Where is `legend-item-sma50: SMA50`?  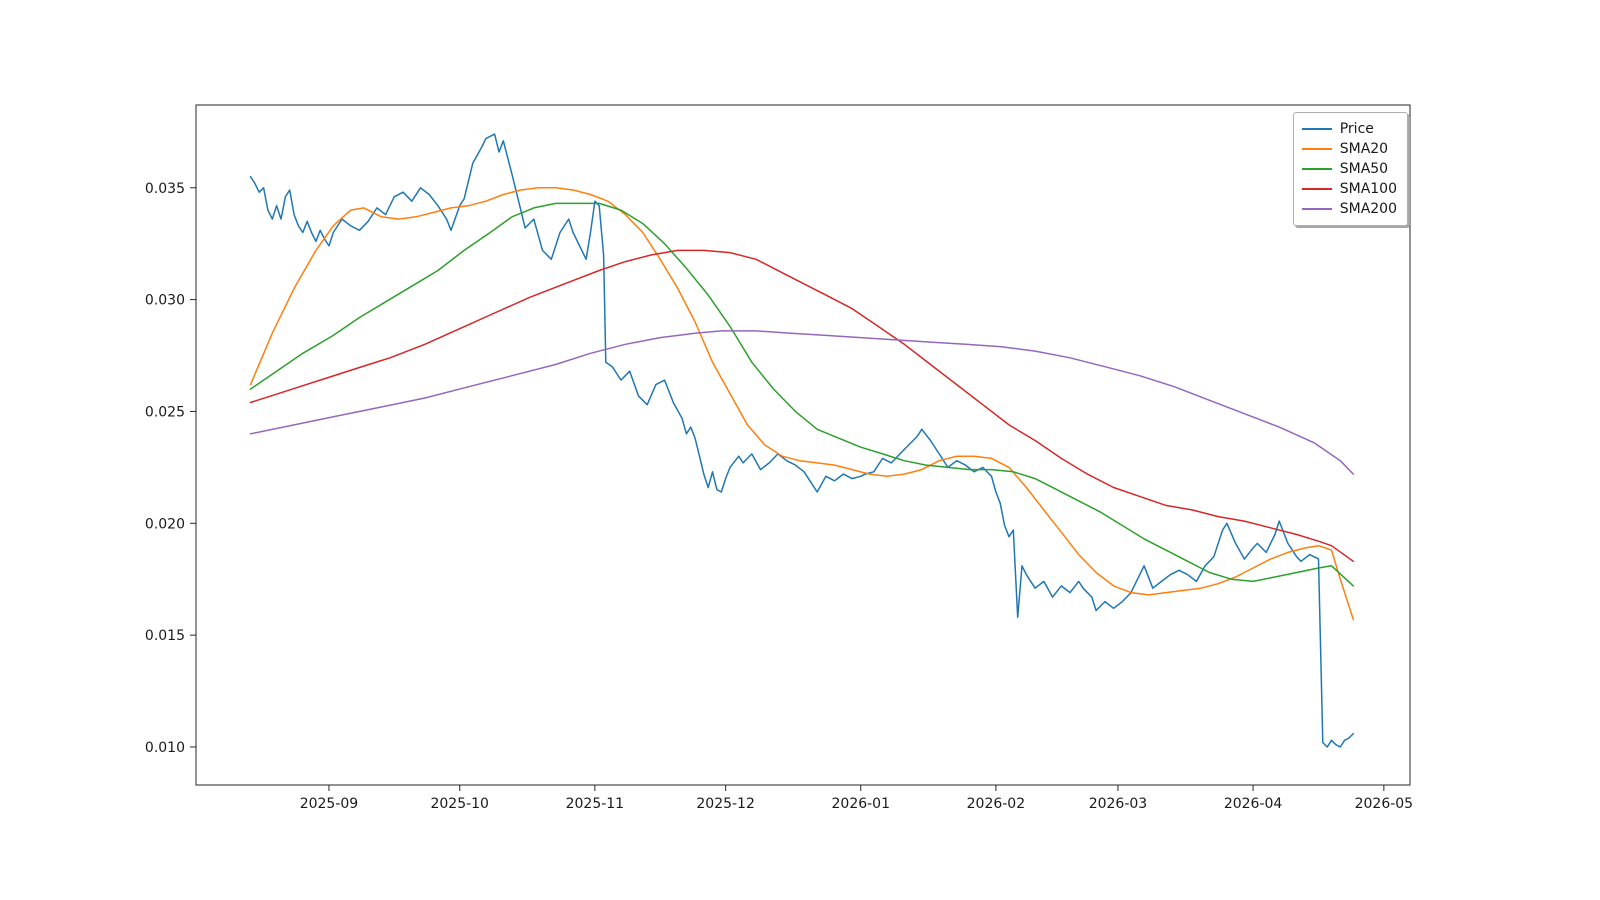 legend-item-sma50: SMA50 is located at coordinates (1349, 169).